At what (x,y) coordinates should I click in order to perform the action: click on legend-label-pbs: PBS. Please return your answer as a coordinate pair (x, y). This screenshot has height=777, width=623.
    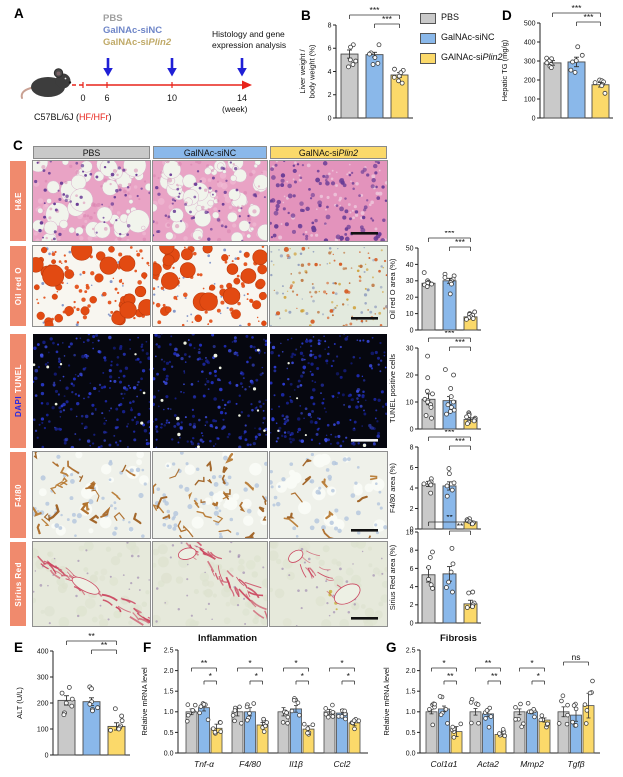
    Looking at the image, I should click on (450, 17).